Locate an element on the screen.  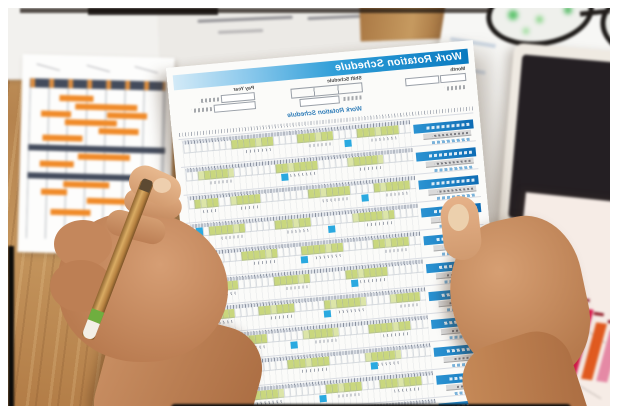
gantt-sketch-line is located at coordinates (146, 70).